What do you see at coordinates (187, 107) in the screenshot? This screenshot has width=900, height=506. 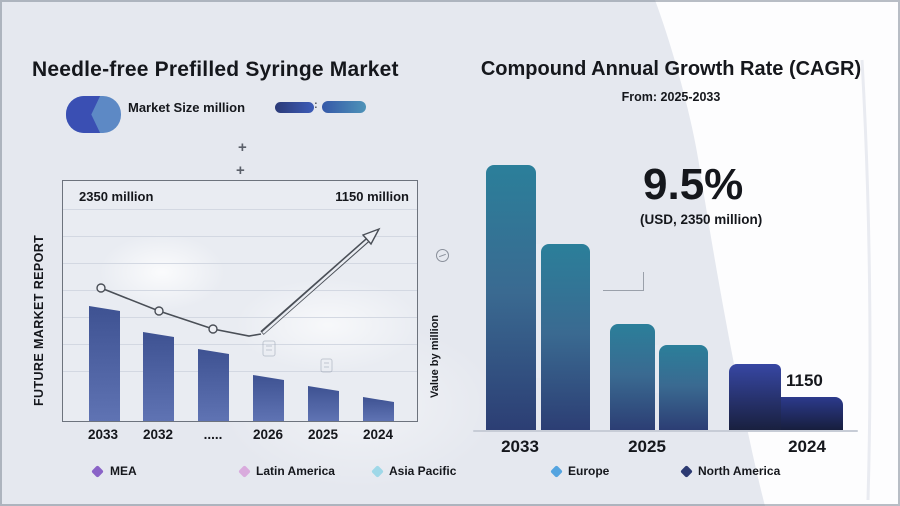 I see `series-label: Market Size million` at bounding box center [187, 107].